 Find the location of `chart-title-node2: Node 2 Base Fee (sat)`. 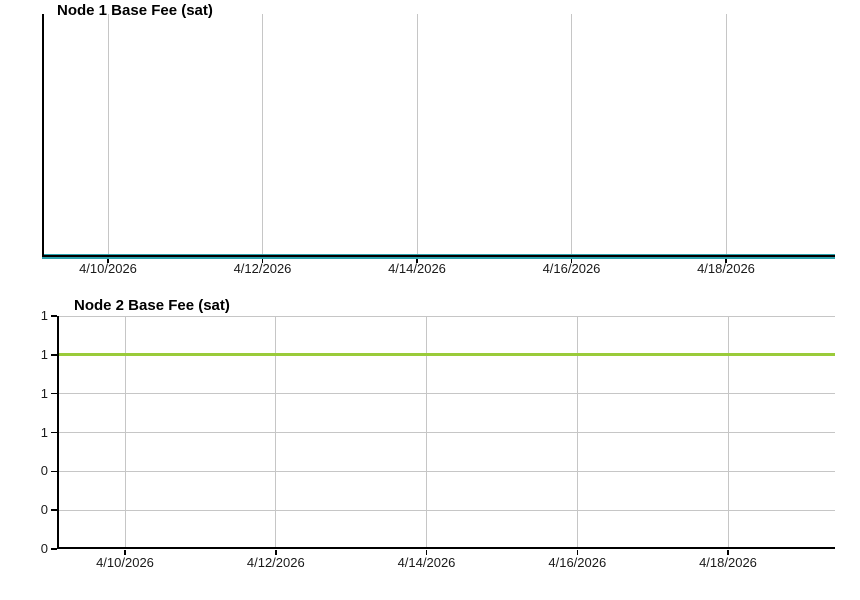

chart-title-node2: Node 2 Base Fee (sat) is located at coordinates (152, 305).